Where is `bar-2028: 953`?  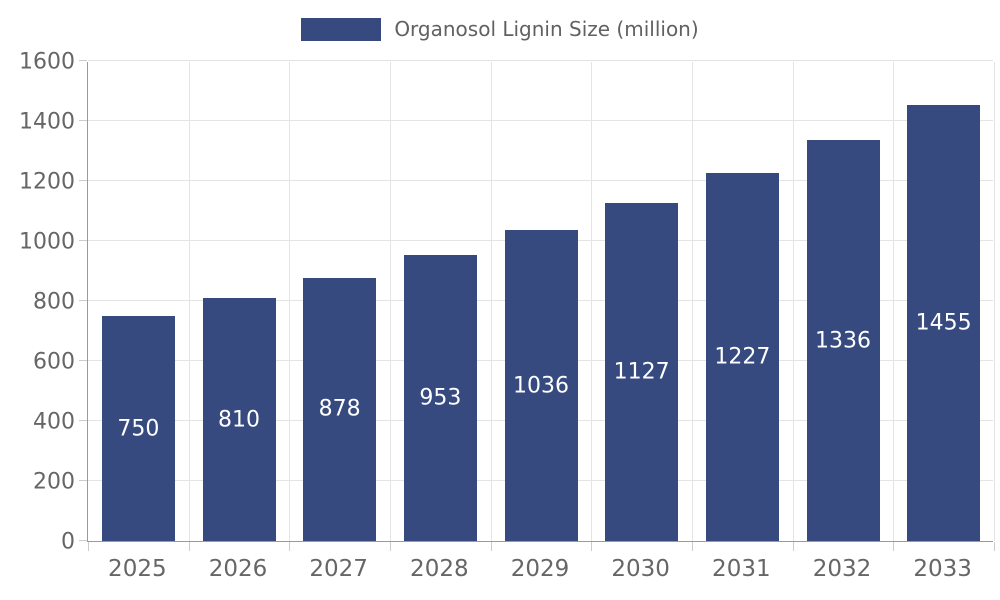
bar-2028: 953 is located at coordinates (440, 398).